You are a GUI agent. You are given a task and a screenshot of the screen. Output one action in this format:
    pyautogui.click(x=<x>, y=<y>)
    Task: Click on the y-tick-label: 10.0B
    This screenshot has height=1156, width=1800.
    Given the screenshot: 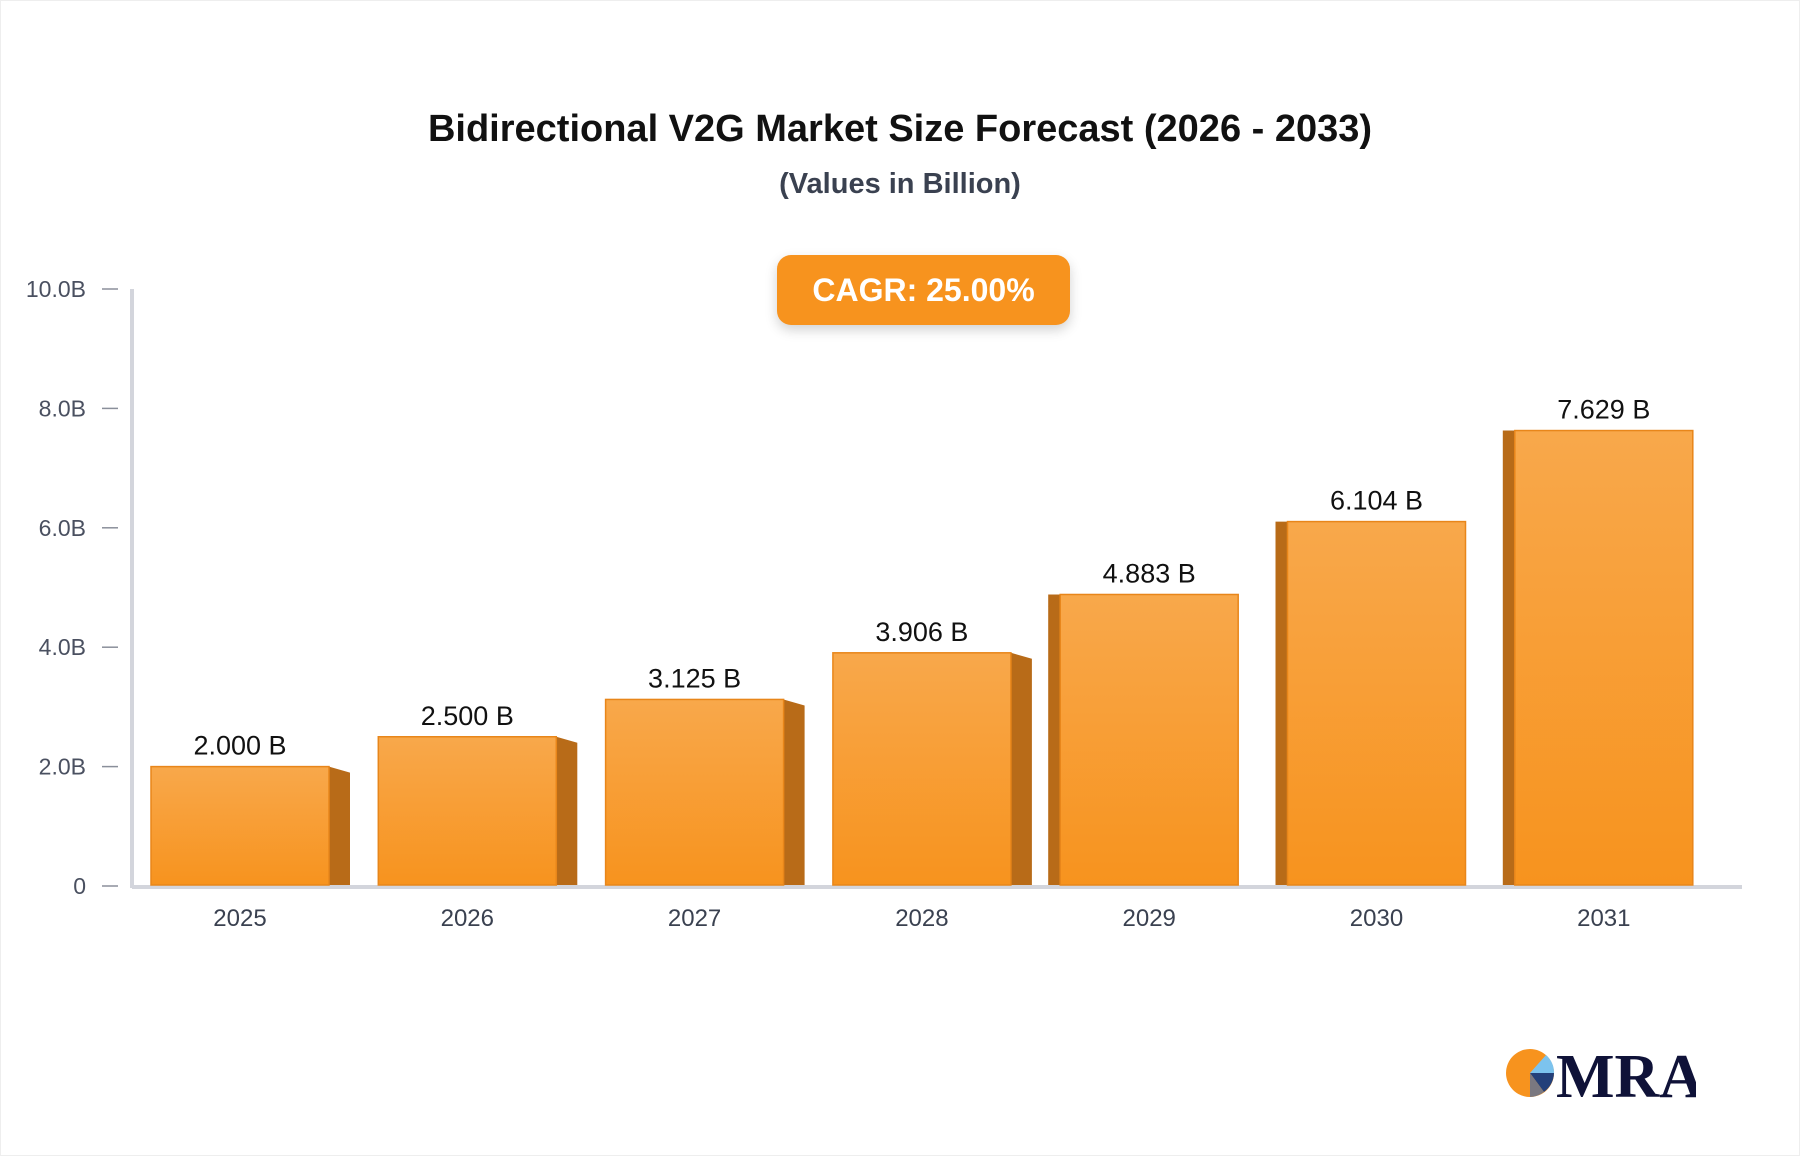 What is the action you would take?
    pyautogui.click(x=56, y=289)
    